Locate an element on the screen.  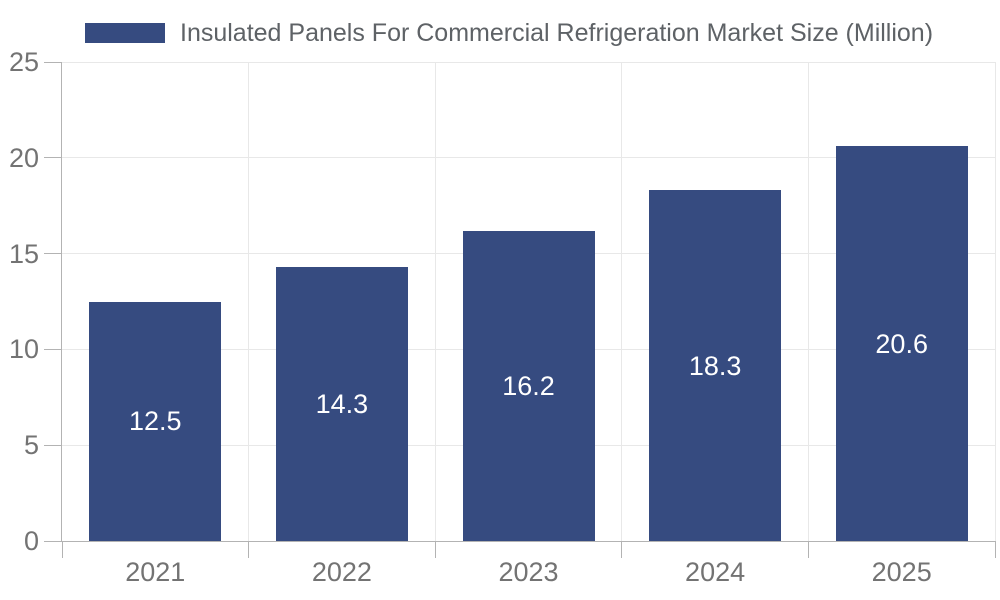
y-axis-label-0: 0 is located at coordinates (31, 541).